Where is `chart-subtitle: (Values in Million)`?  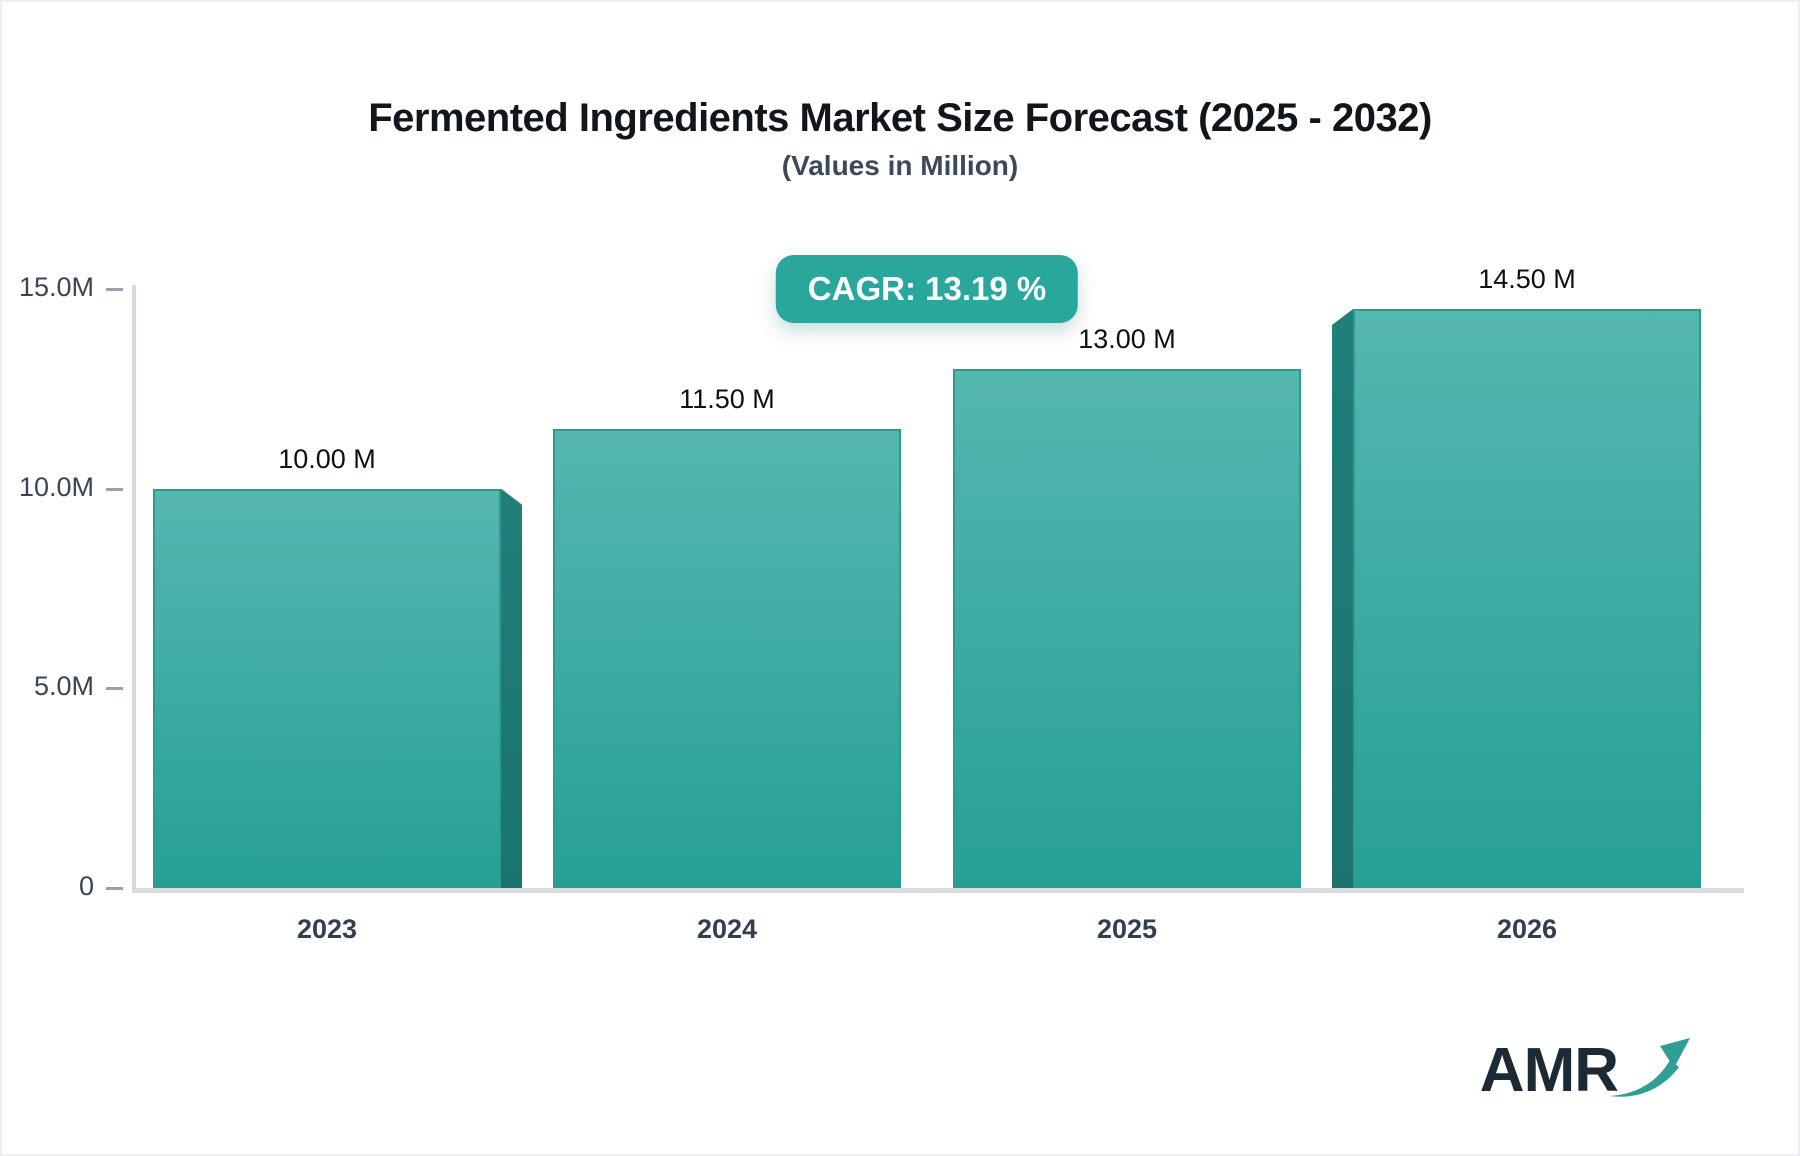
chart-subtitle: (Values in Million) is located at coordinates (900, 165).